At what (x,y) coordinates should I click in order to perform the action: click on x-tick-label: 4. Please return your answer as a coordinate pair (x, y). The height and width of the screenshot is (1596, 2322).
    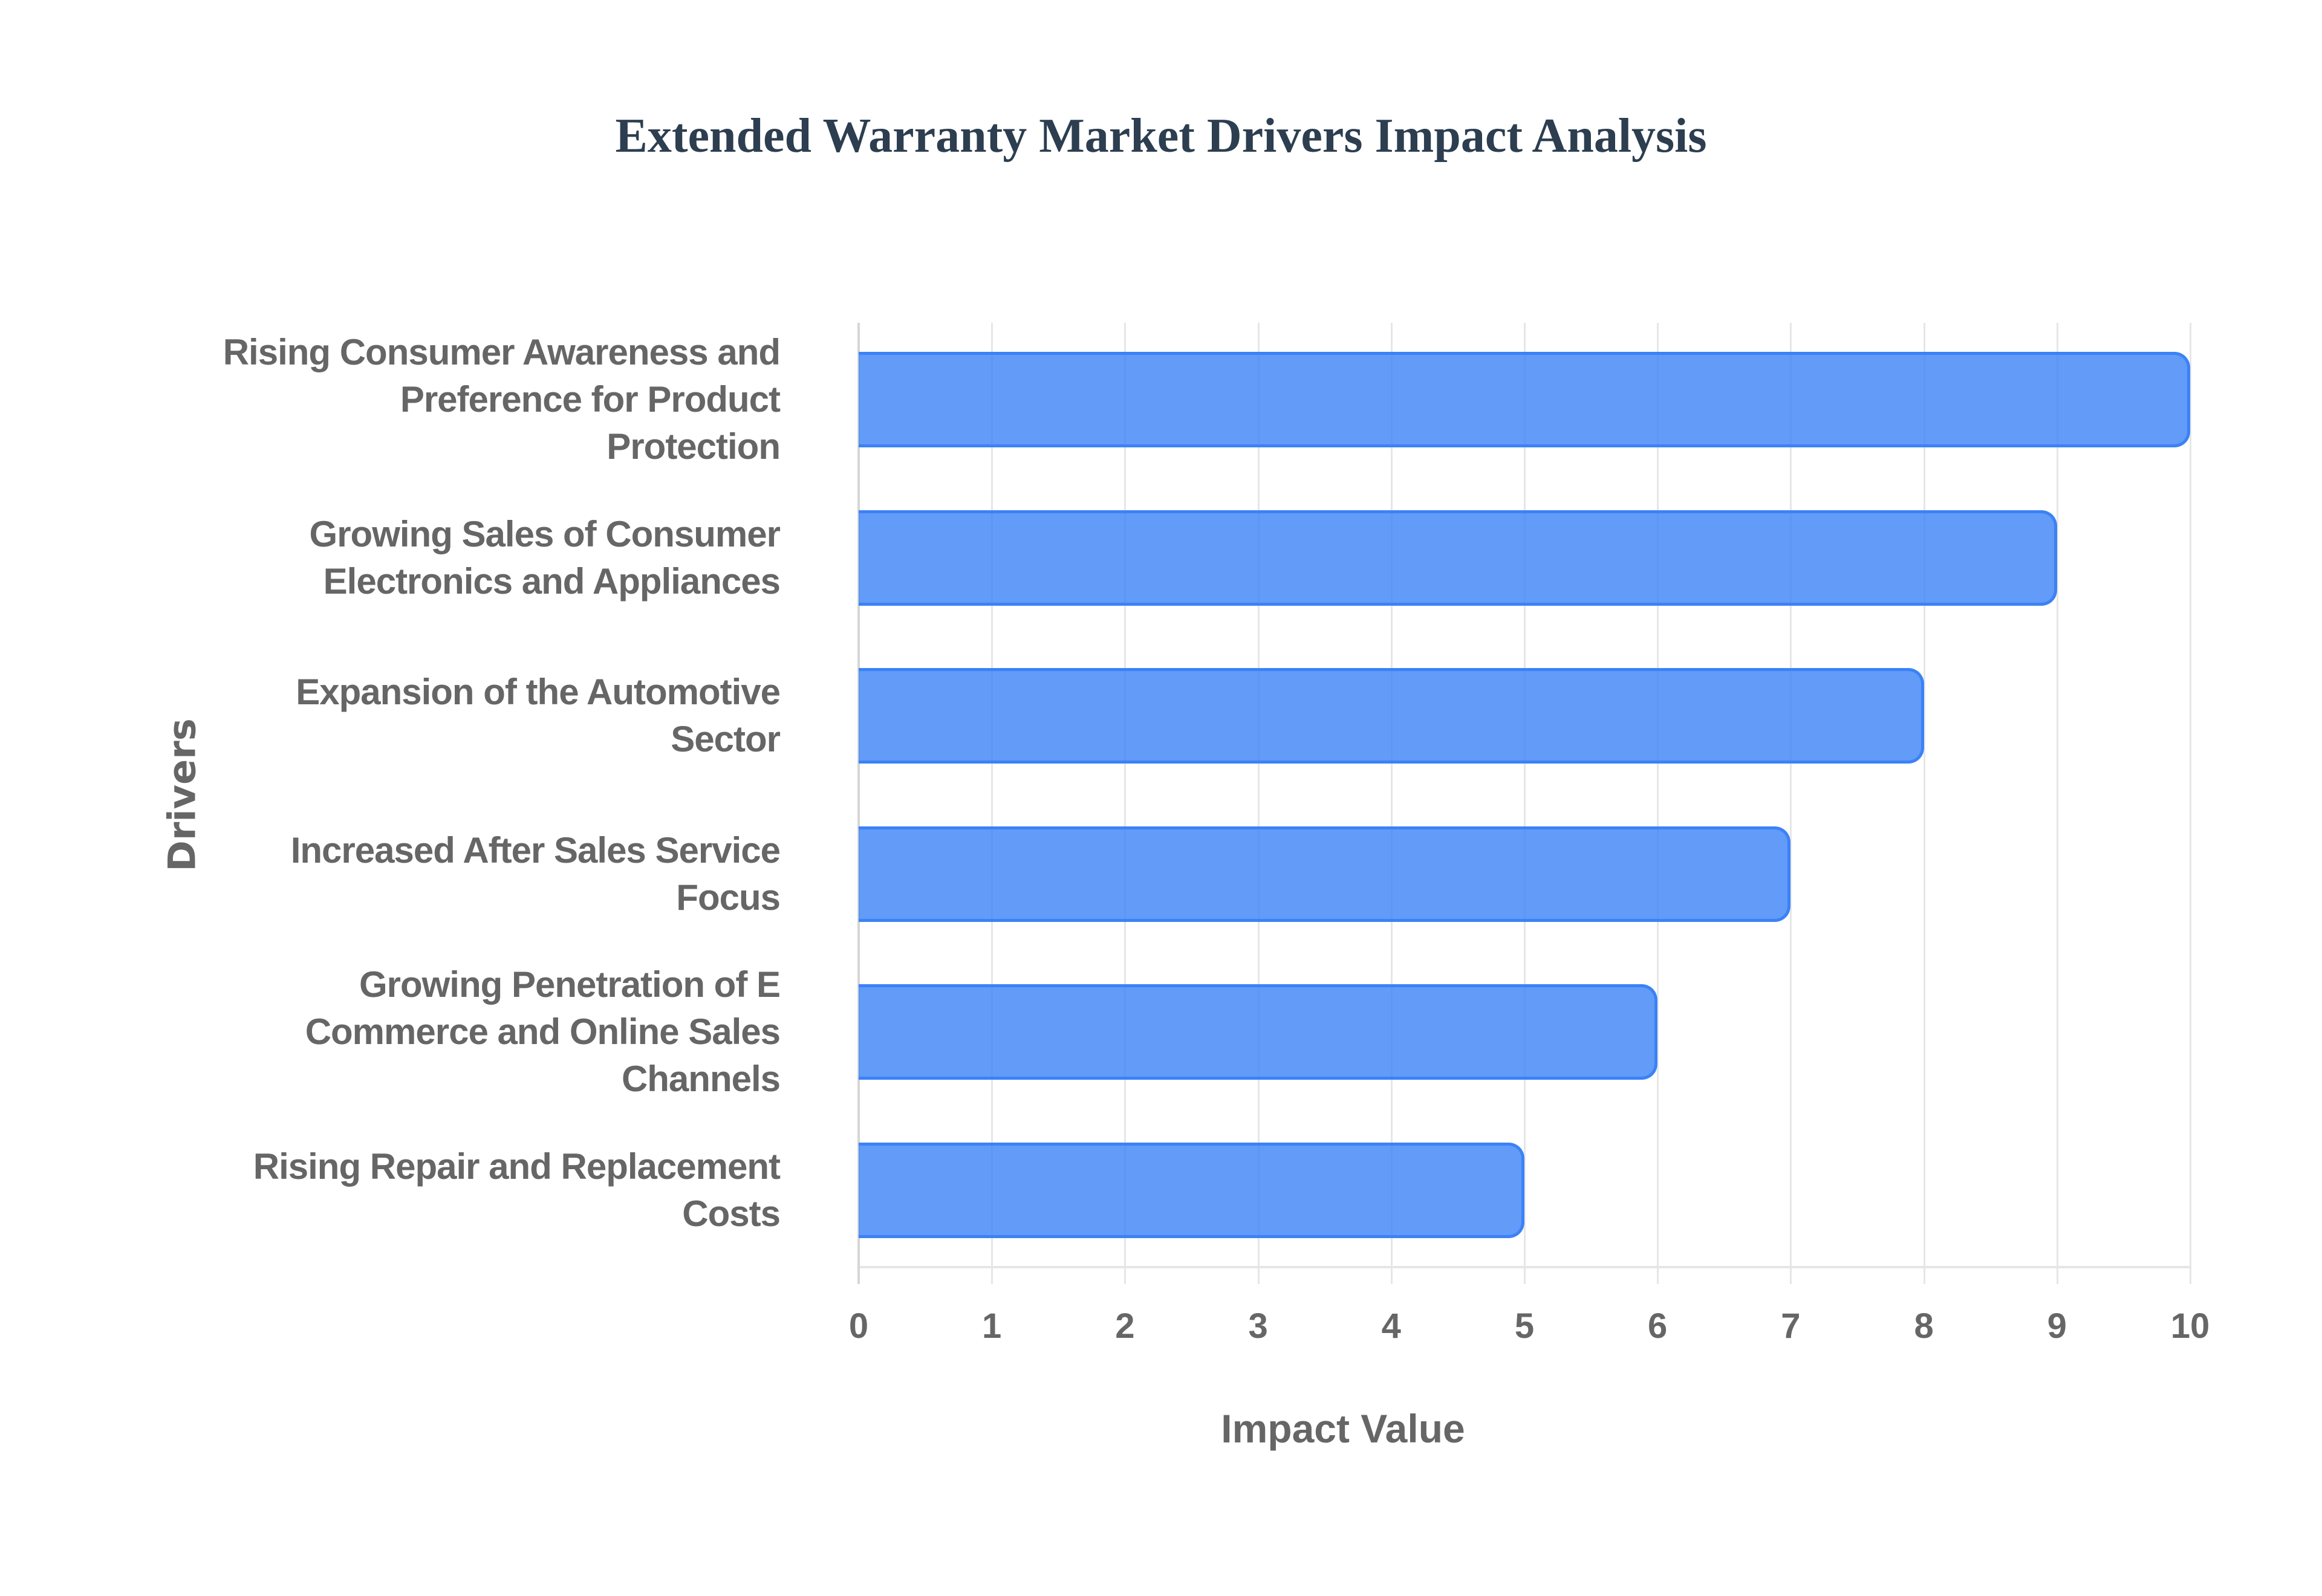
    Looking at the image, I should click on (1391, 1326).